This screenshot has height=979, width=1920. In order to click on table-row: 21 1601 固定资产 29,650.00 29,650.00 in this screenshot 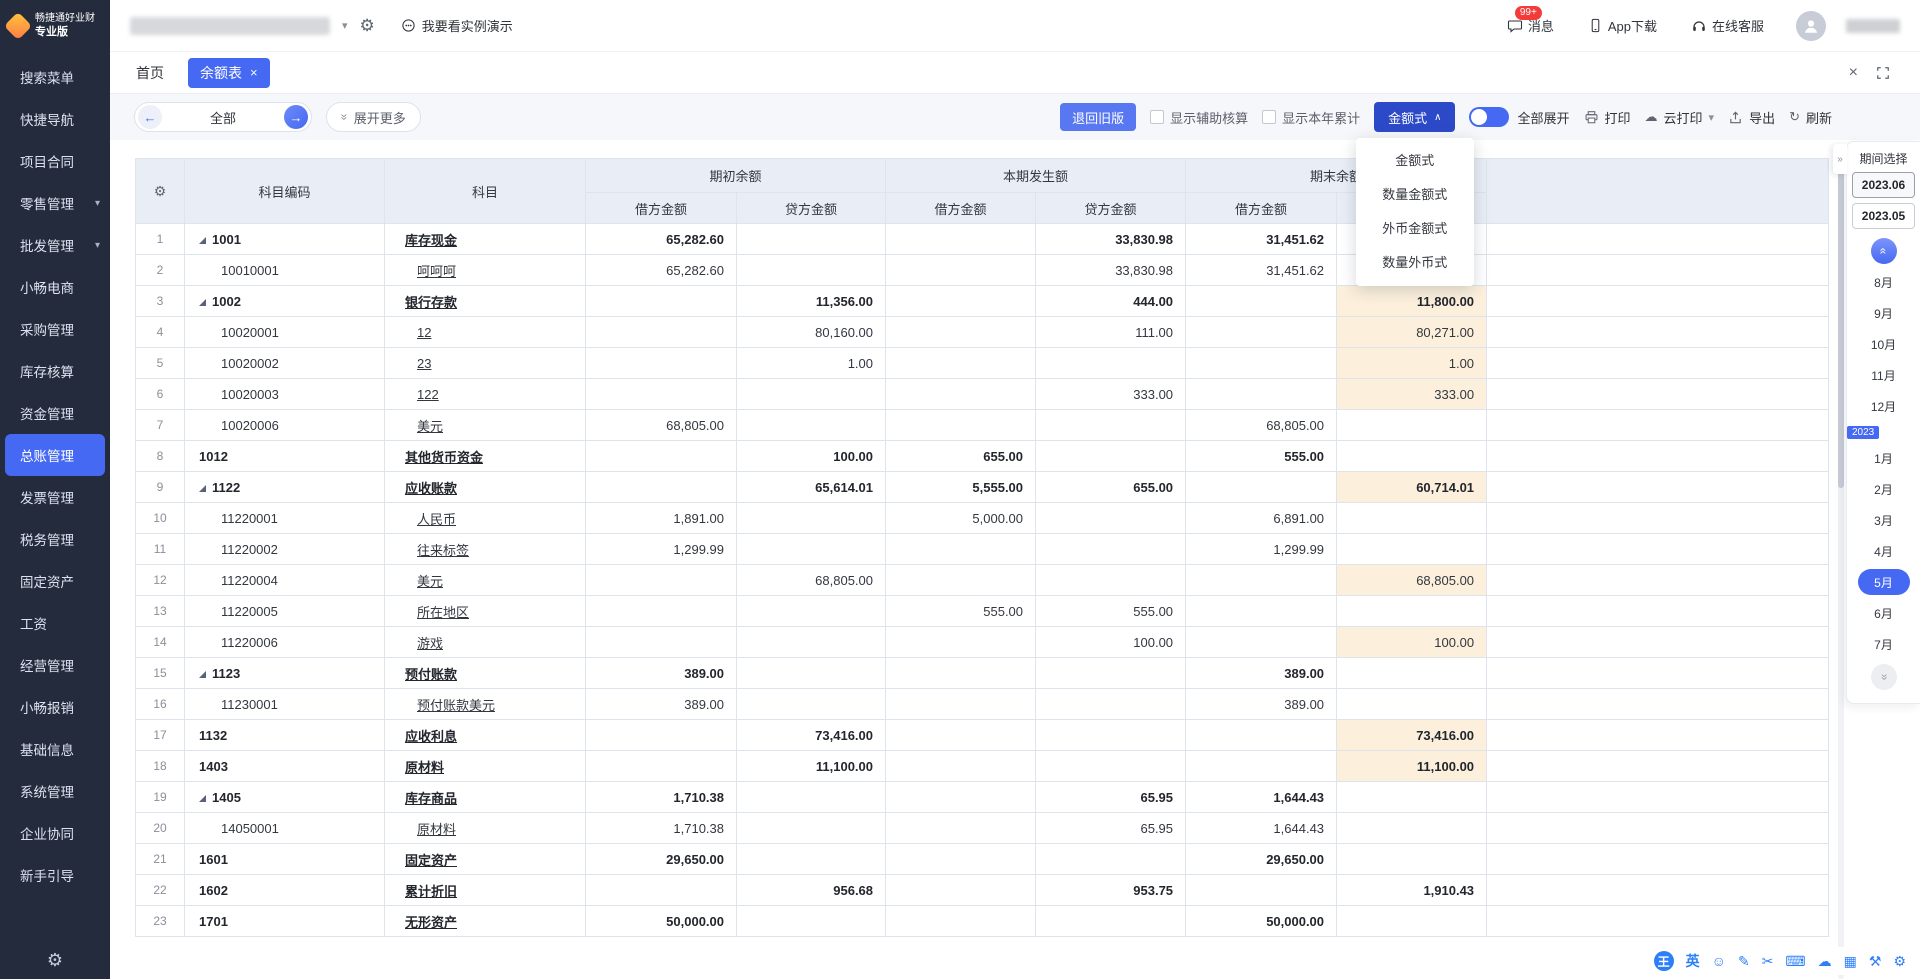, I will do `click(982, 859)`.